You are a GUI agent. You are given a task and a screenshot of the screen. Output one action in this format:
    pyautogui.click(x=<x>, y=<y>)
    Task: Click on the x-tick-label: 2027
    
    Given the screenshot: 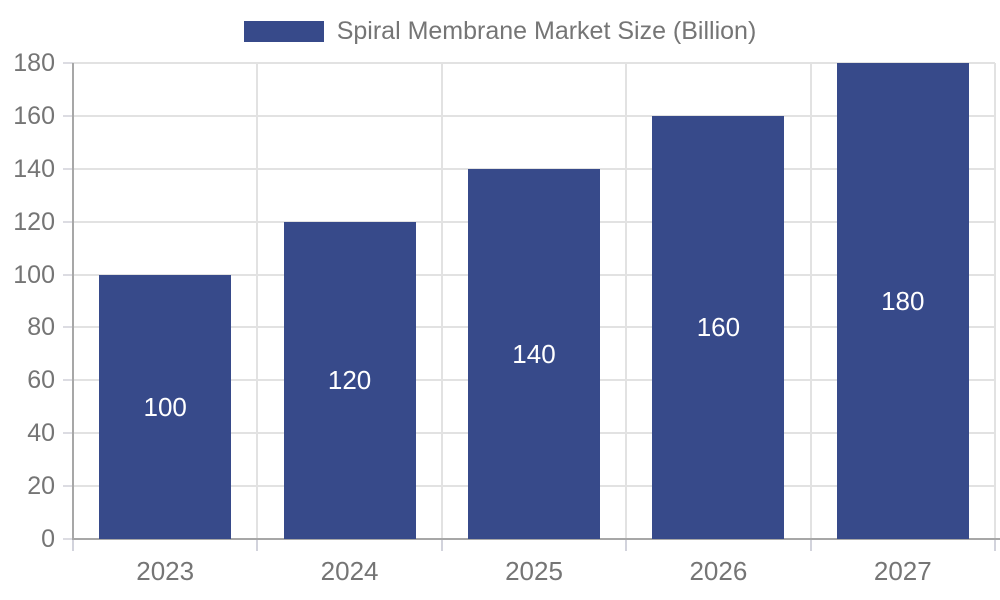 What is the action you would take?
    pyautogui.click(x=902, y=571)
    